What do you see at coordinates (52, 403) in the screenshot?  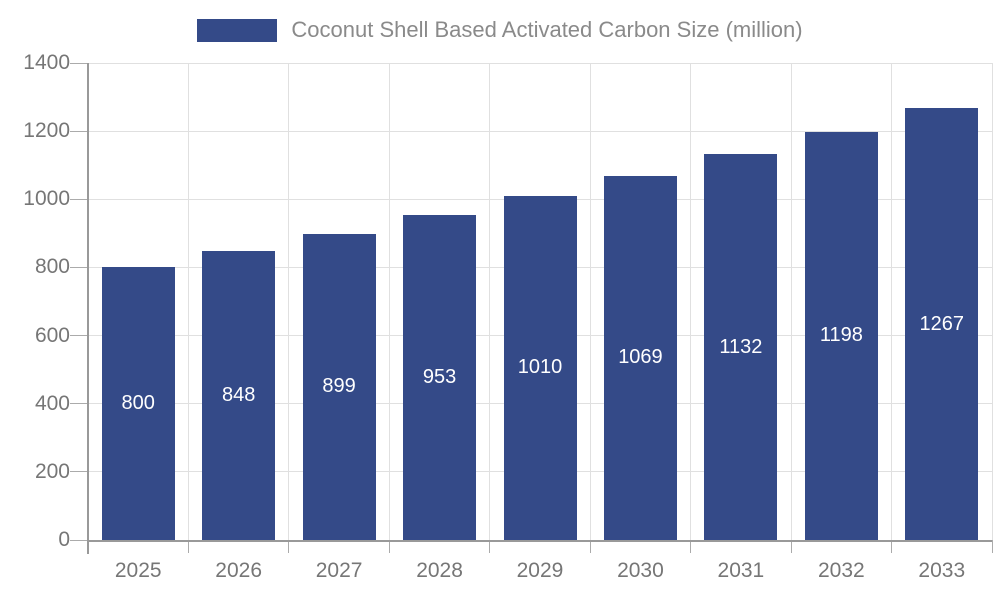 I see `y-tick-label: 400` at bounding box center [52, 403].